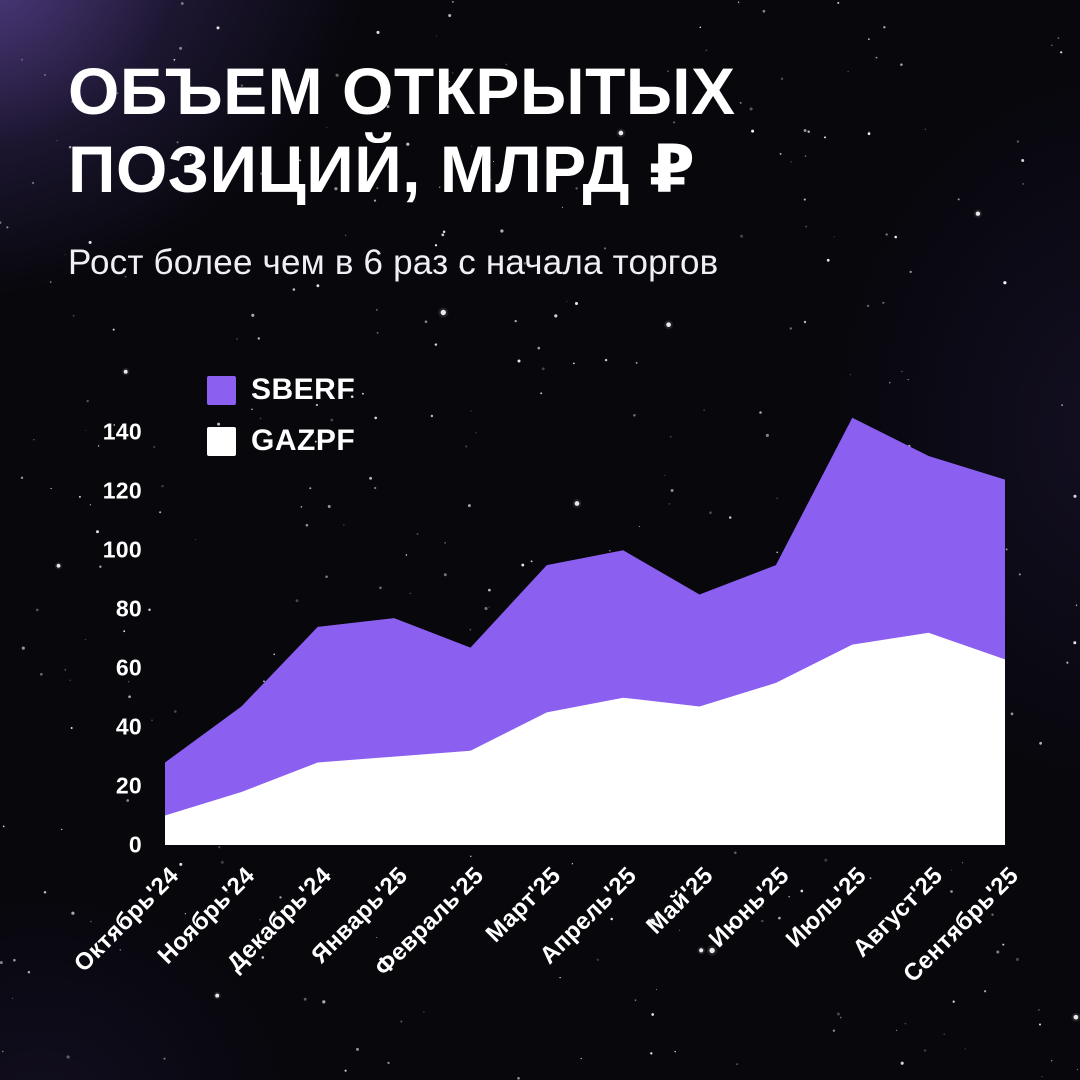 The image size is (1080, 1080). I want to click on legend-item-gazpf: GAZPF, so click(281, 441).